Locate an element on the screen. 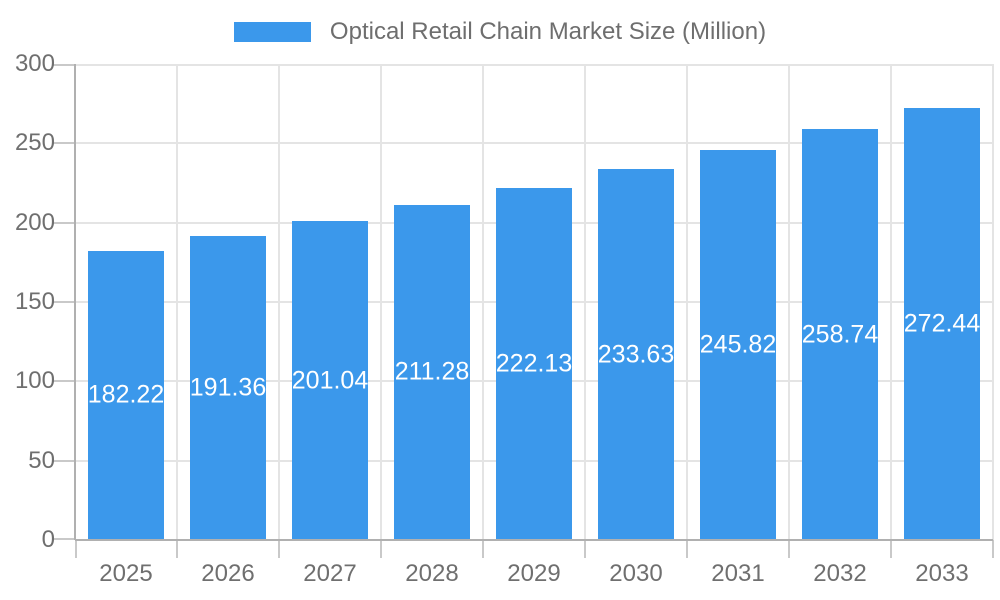 The width and height of the screenshot is (1000, 600). bar-value-label: 258.74 is located at coordinates (840, 334).